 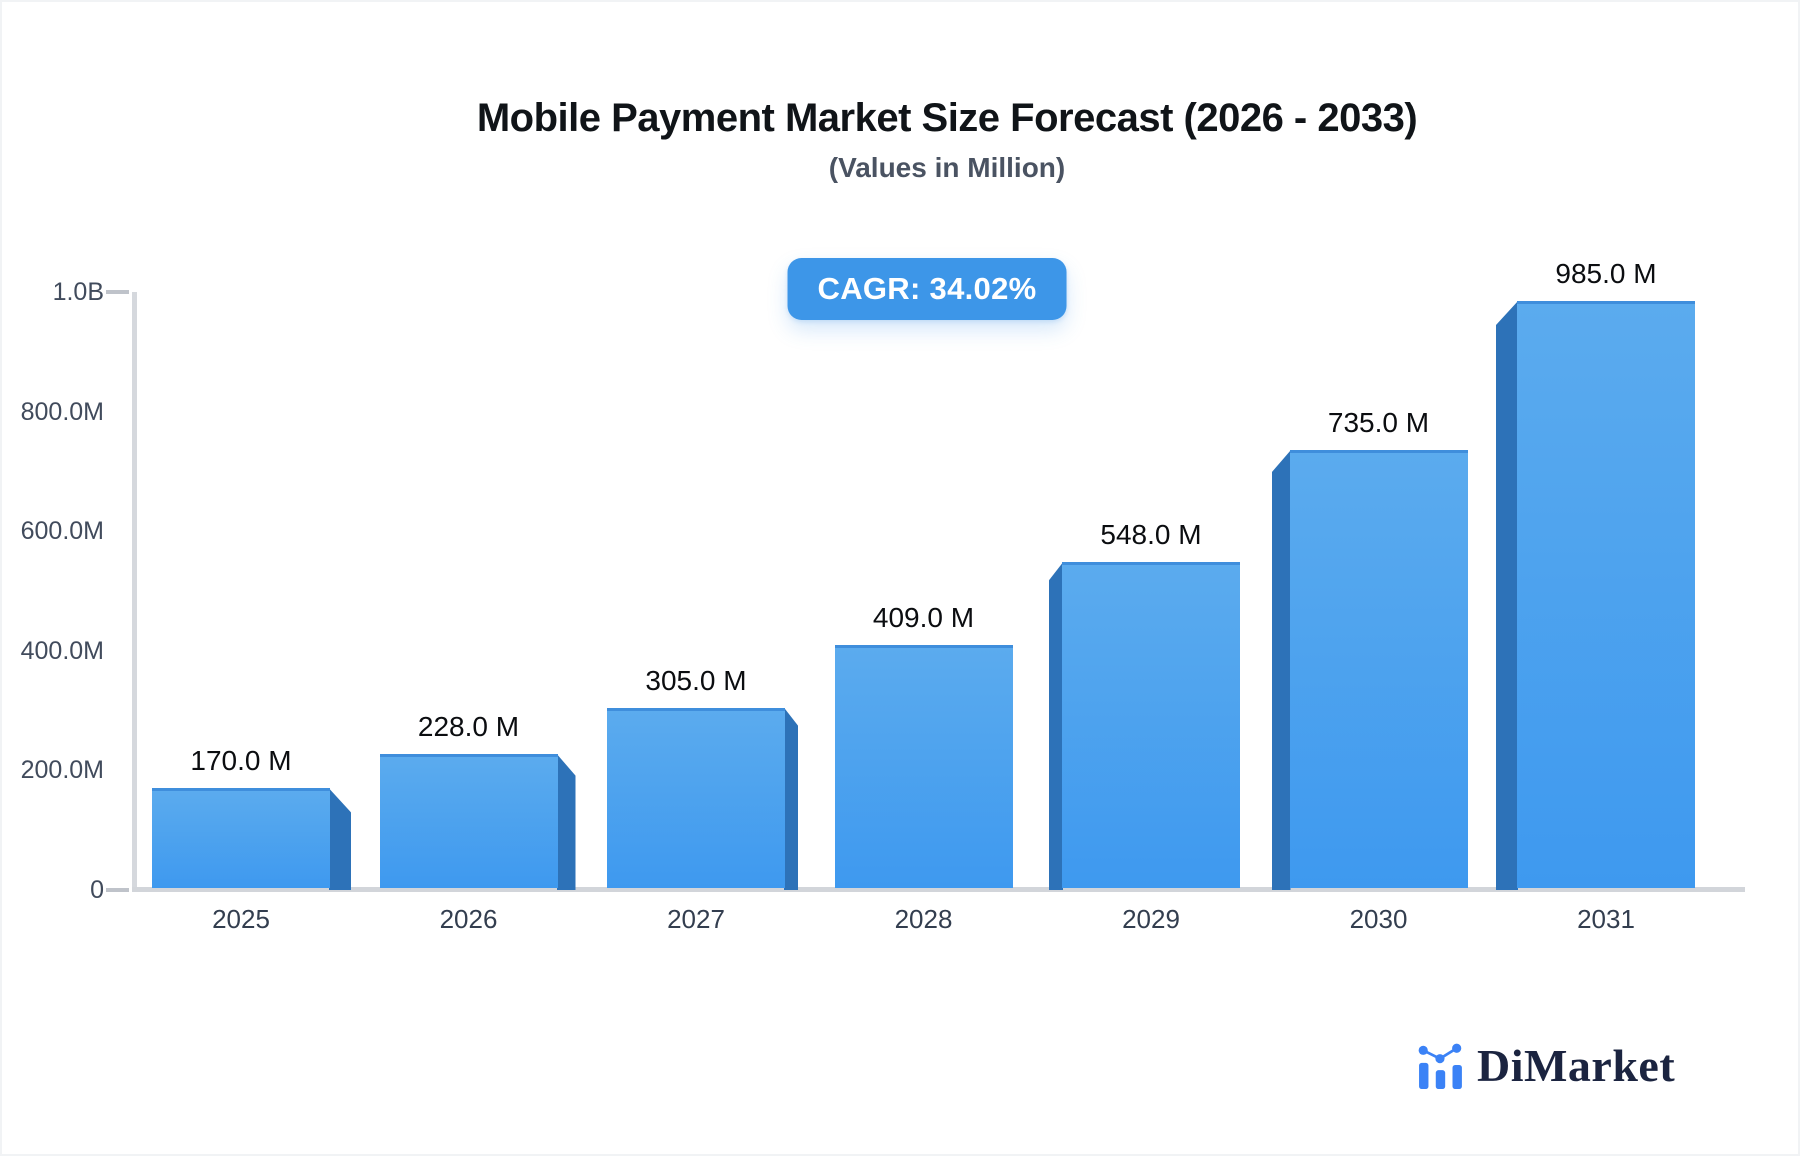 I want to click on y-axis-label: 200.0M, so click(x=62, y=770).